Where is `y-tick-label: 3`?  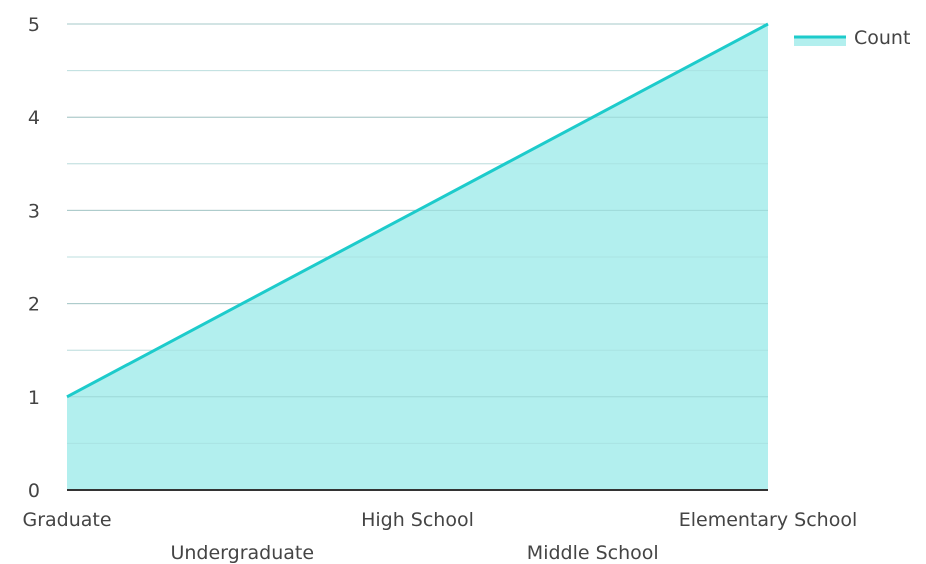 y-tick-label: 3 is located at coordinates (34, 211).